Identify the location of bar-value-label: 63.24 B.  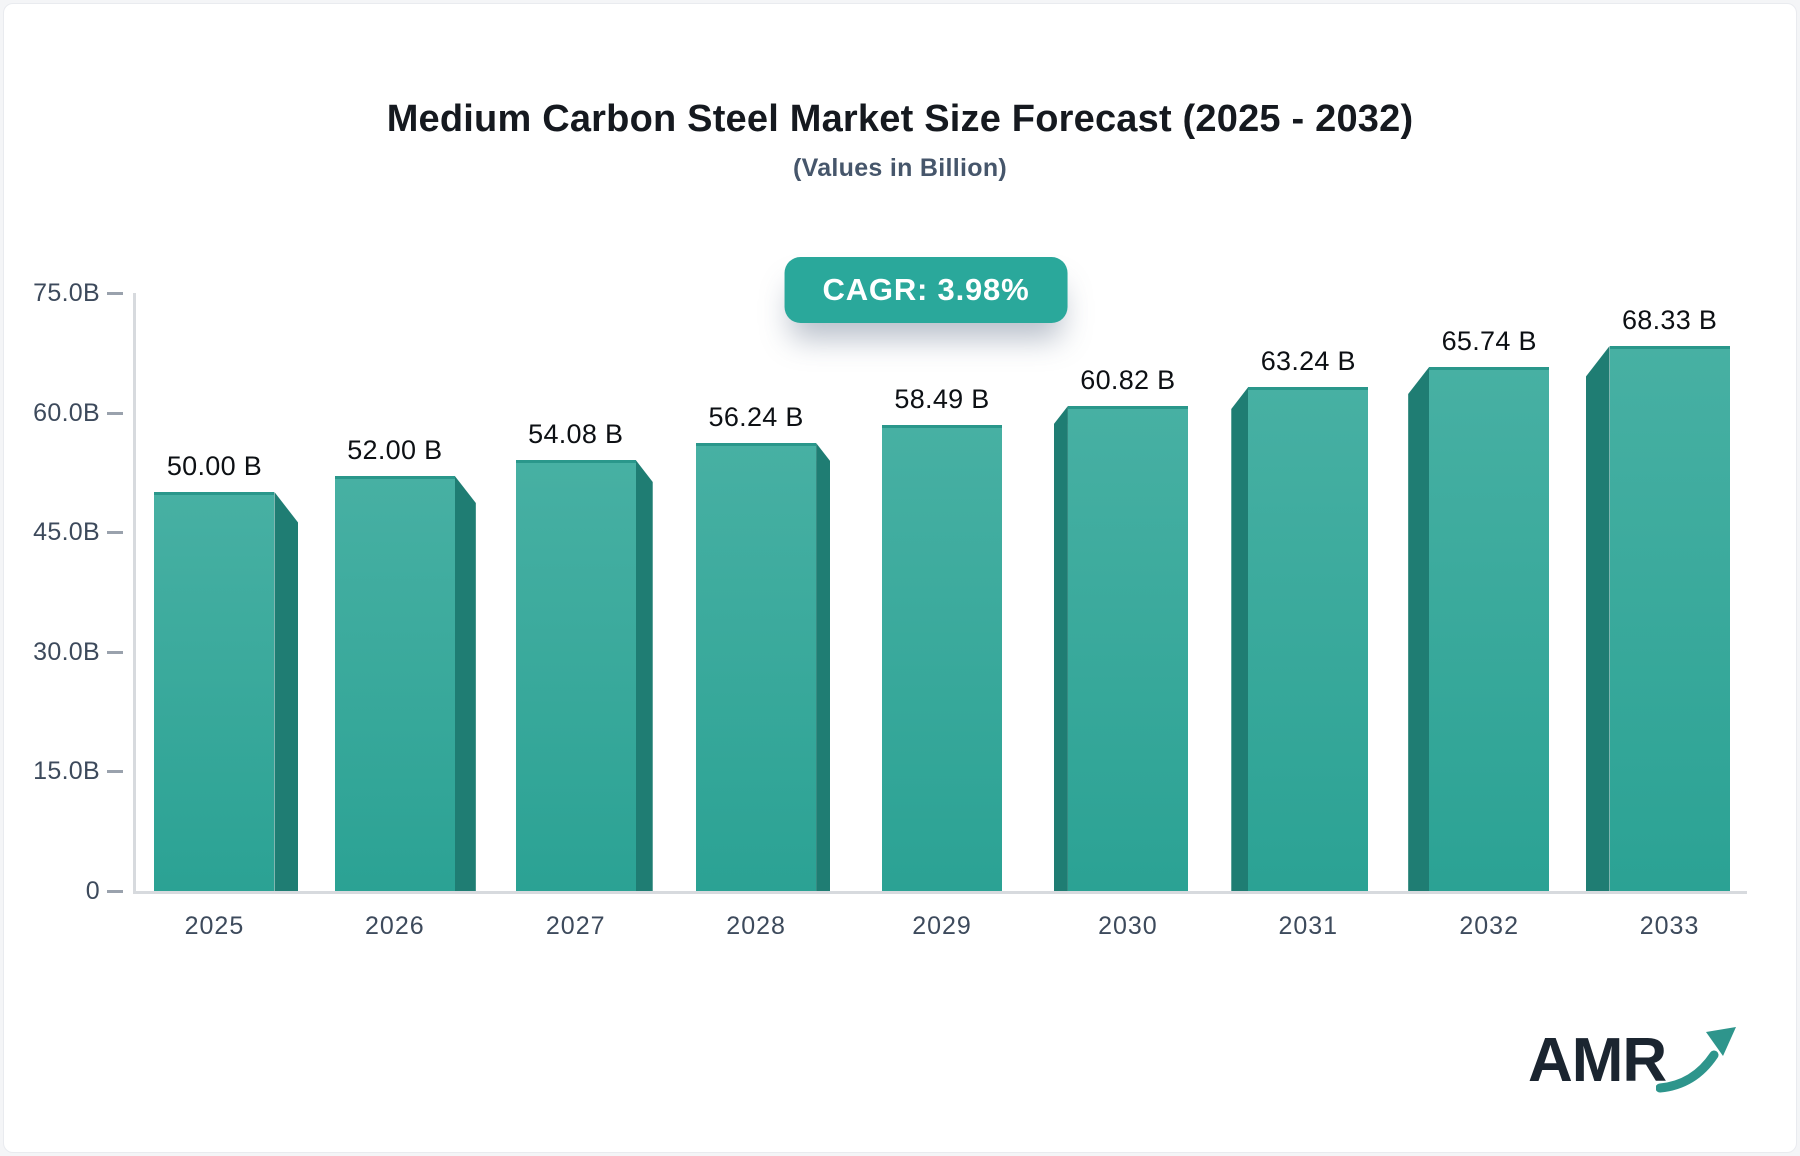
(1308, 361).